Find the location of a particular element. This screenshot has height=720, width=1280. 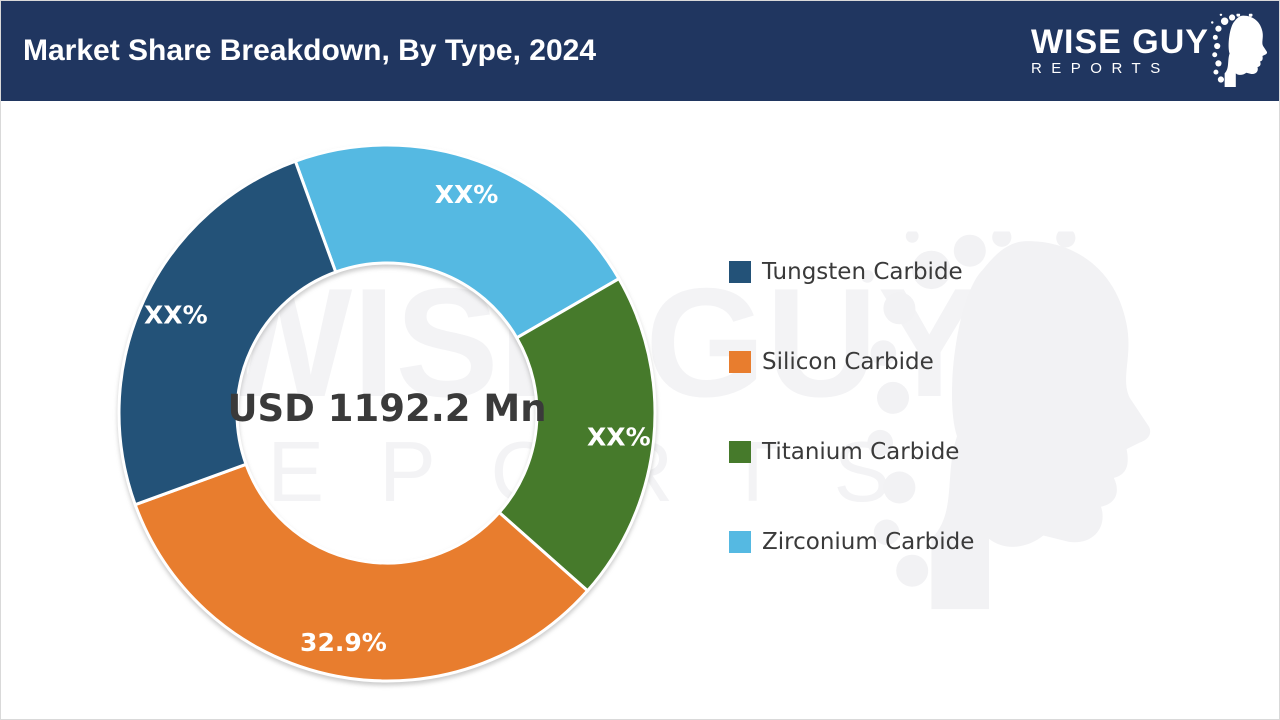

donut-center-value: USD 1192.2 Mn is located at coordinates (387, 408).